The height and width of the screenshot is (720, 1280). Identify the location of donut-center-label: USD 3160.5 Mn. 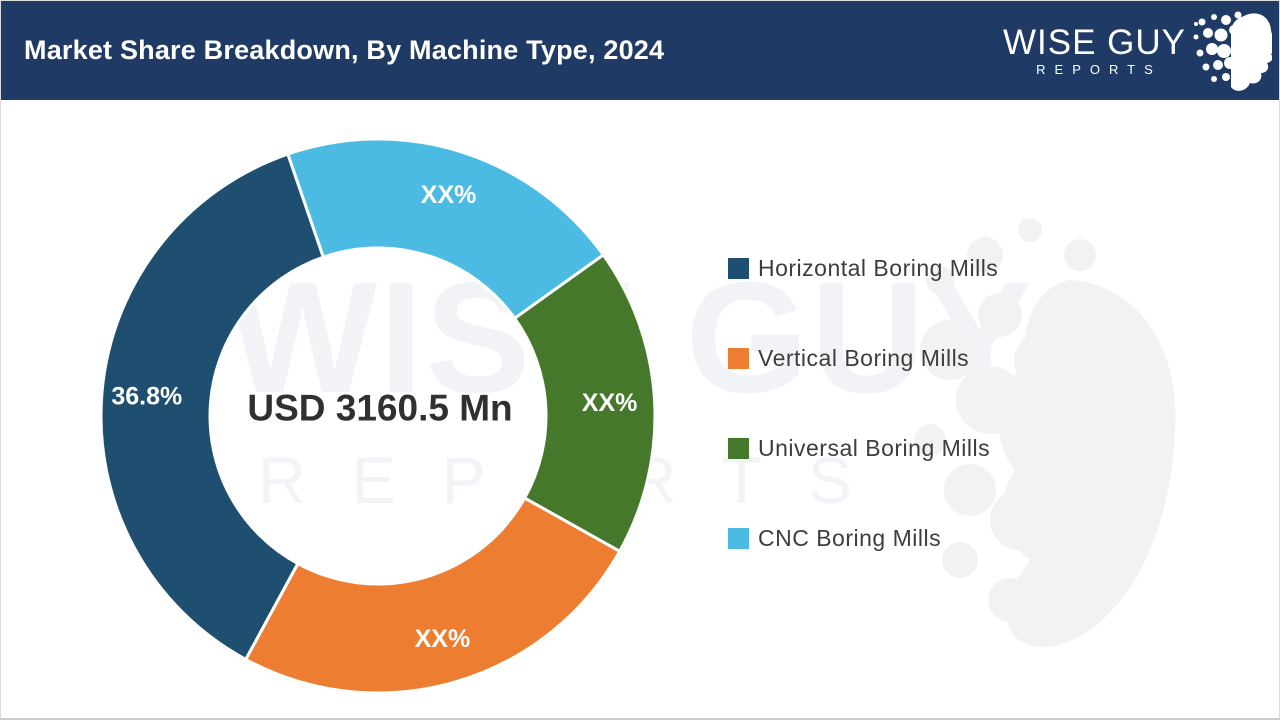
(379, 408).